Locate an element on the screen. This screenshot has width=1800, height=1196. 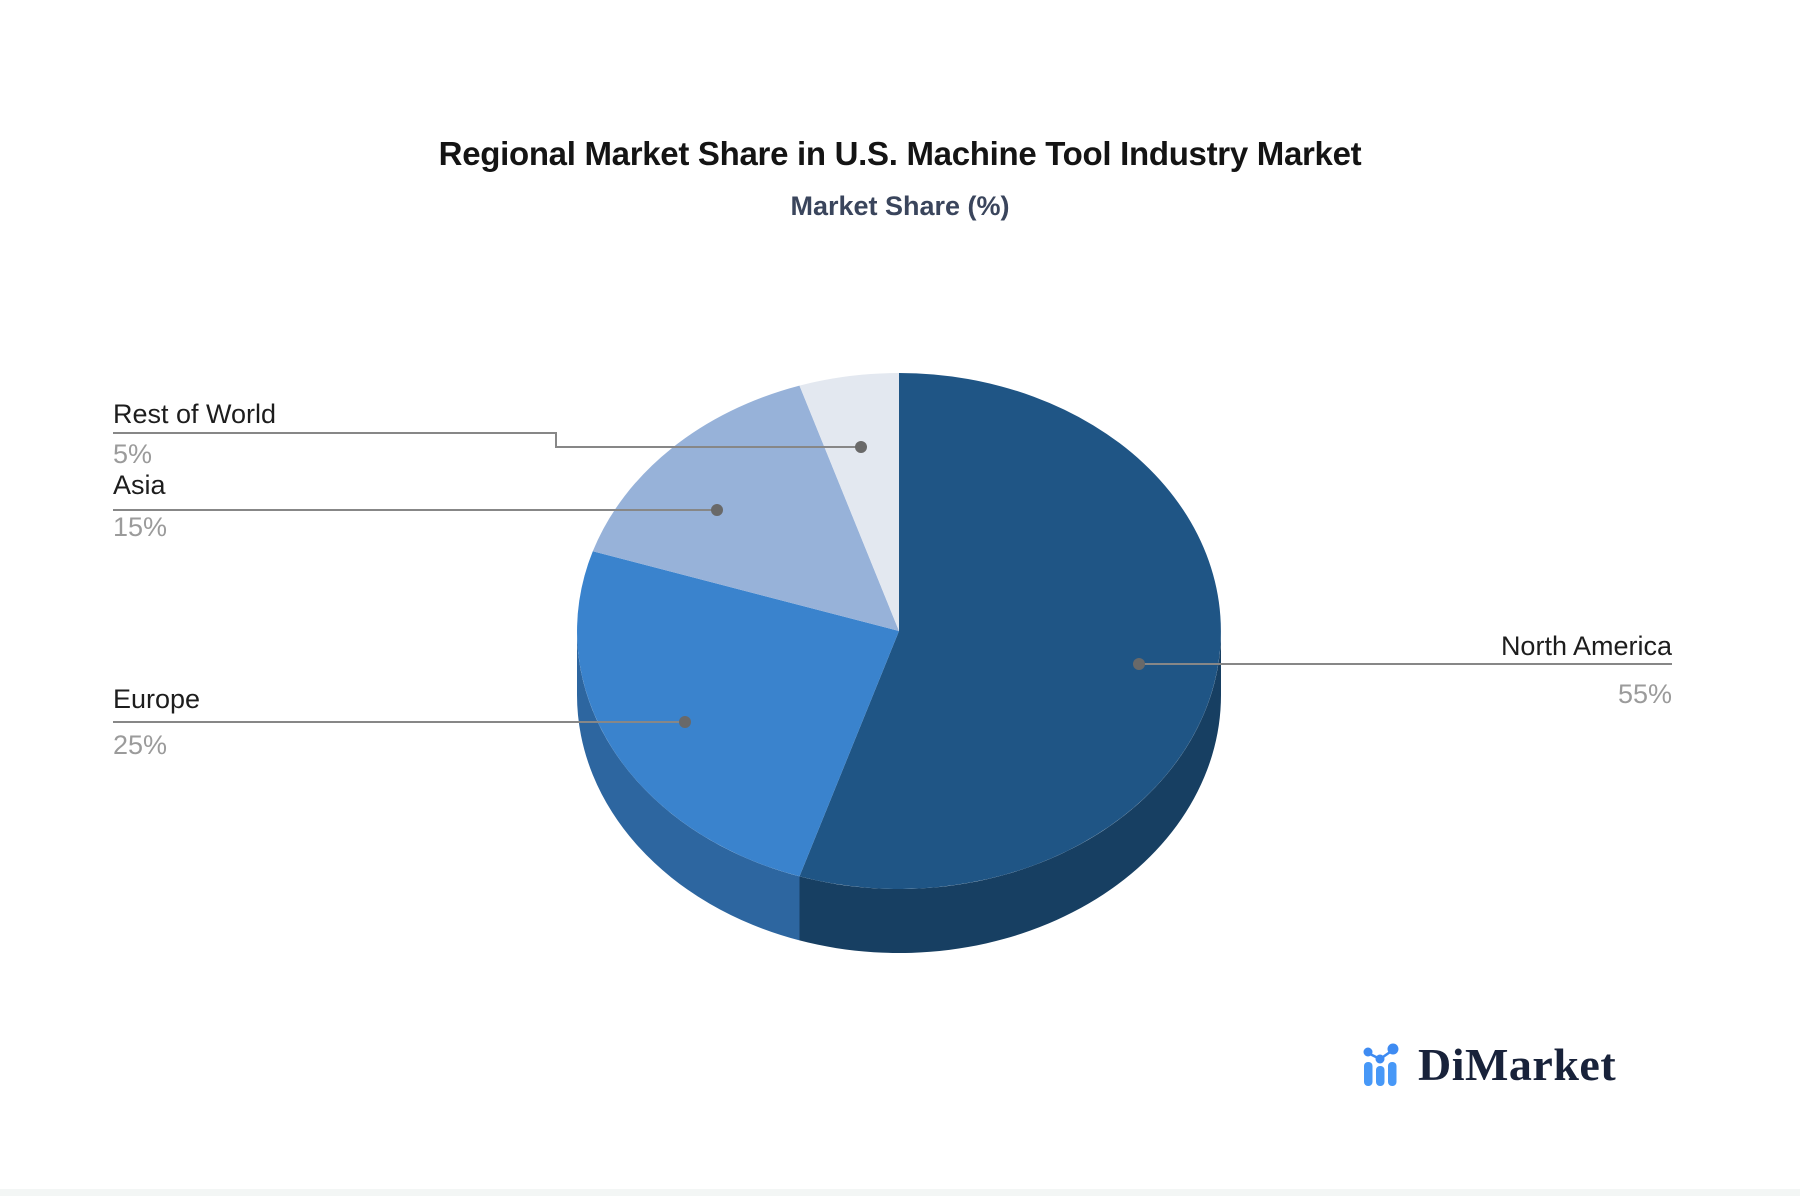
pie-slice-europe is located at coordinates (738, 714).